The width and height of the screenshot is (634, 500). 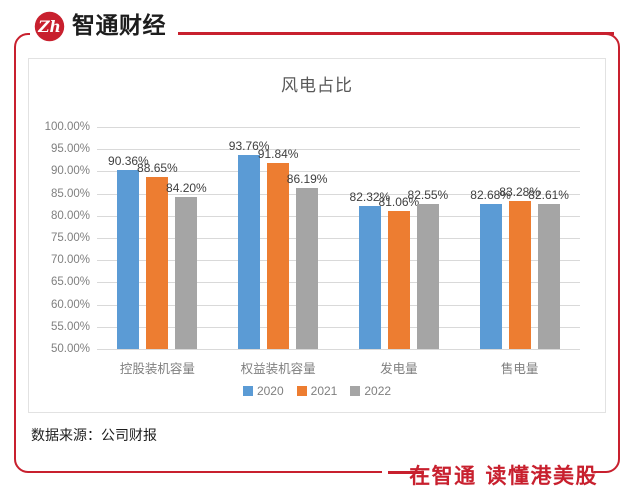 I want to click on brand-name: 智通财经, so click(x=119, y=26).